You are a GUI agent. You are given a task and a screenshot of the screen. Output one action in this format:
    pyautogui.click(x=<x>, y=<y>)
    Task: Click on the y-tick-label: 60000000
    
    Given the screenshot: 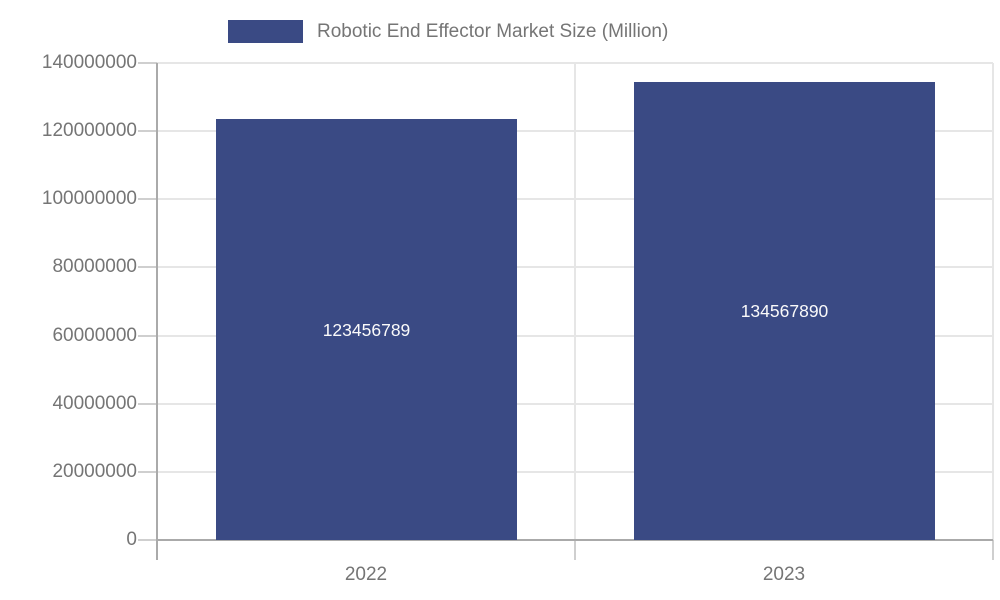 What is the action you would take?
    pyautogui.click(x=94, y=335)
    